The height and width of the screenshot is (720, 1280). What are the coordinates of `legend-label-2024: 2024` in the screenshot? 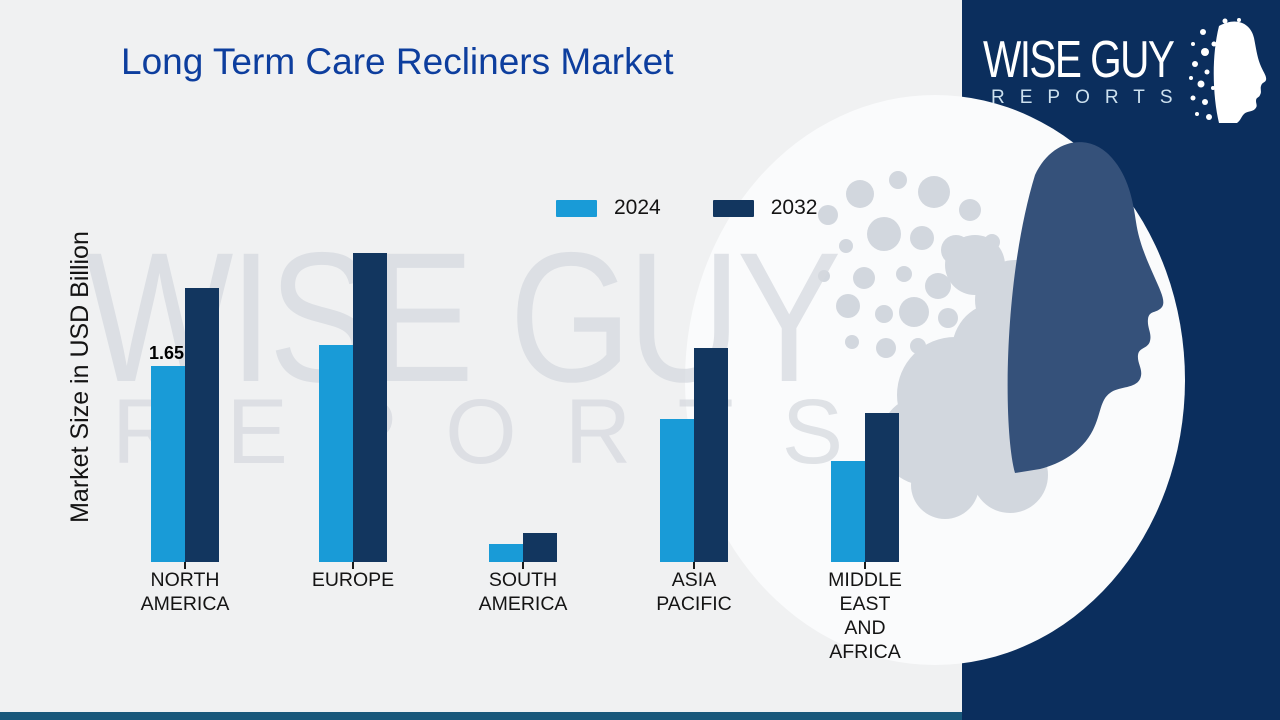 It's located at (637, 207).